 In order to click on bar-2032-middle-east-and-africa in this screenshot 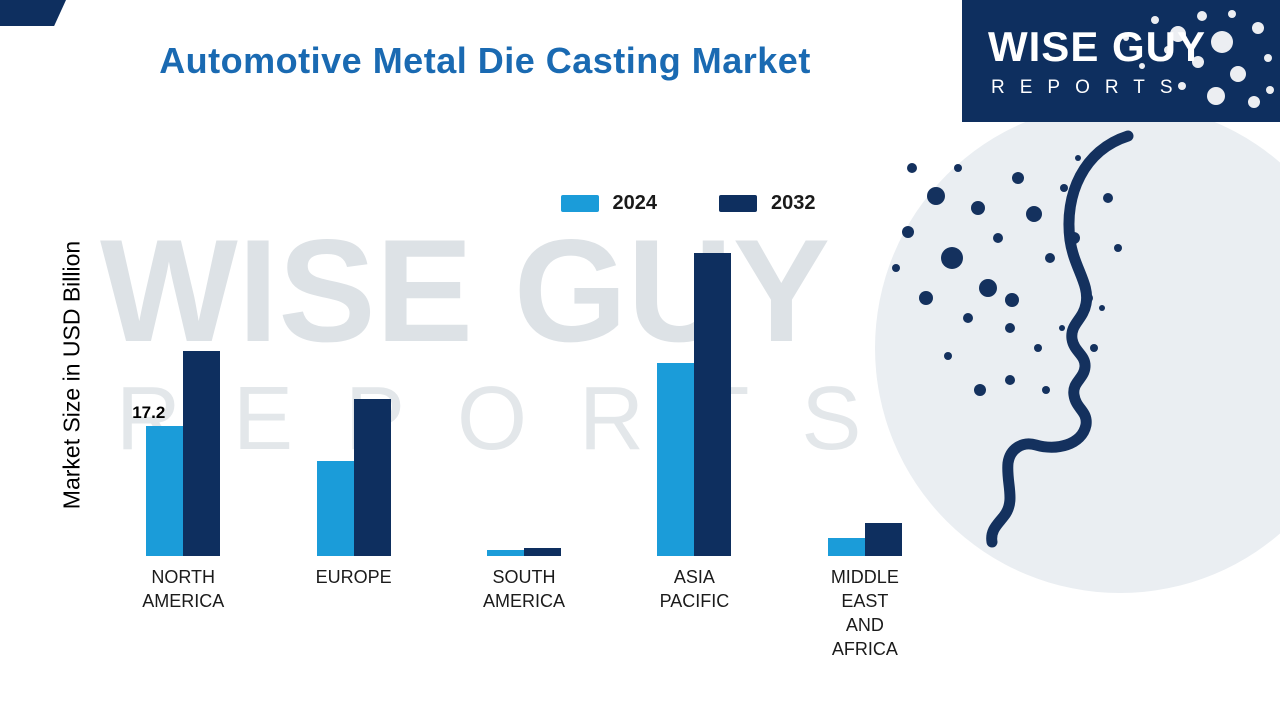, I will do `click(883, 539)`.